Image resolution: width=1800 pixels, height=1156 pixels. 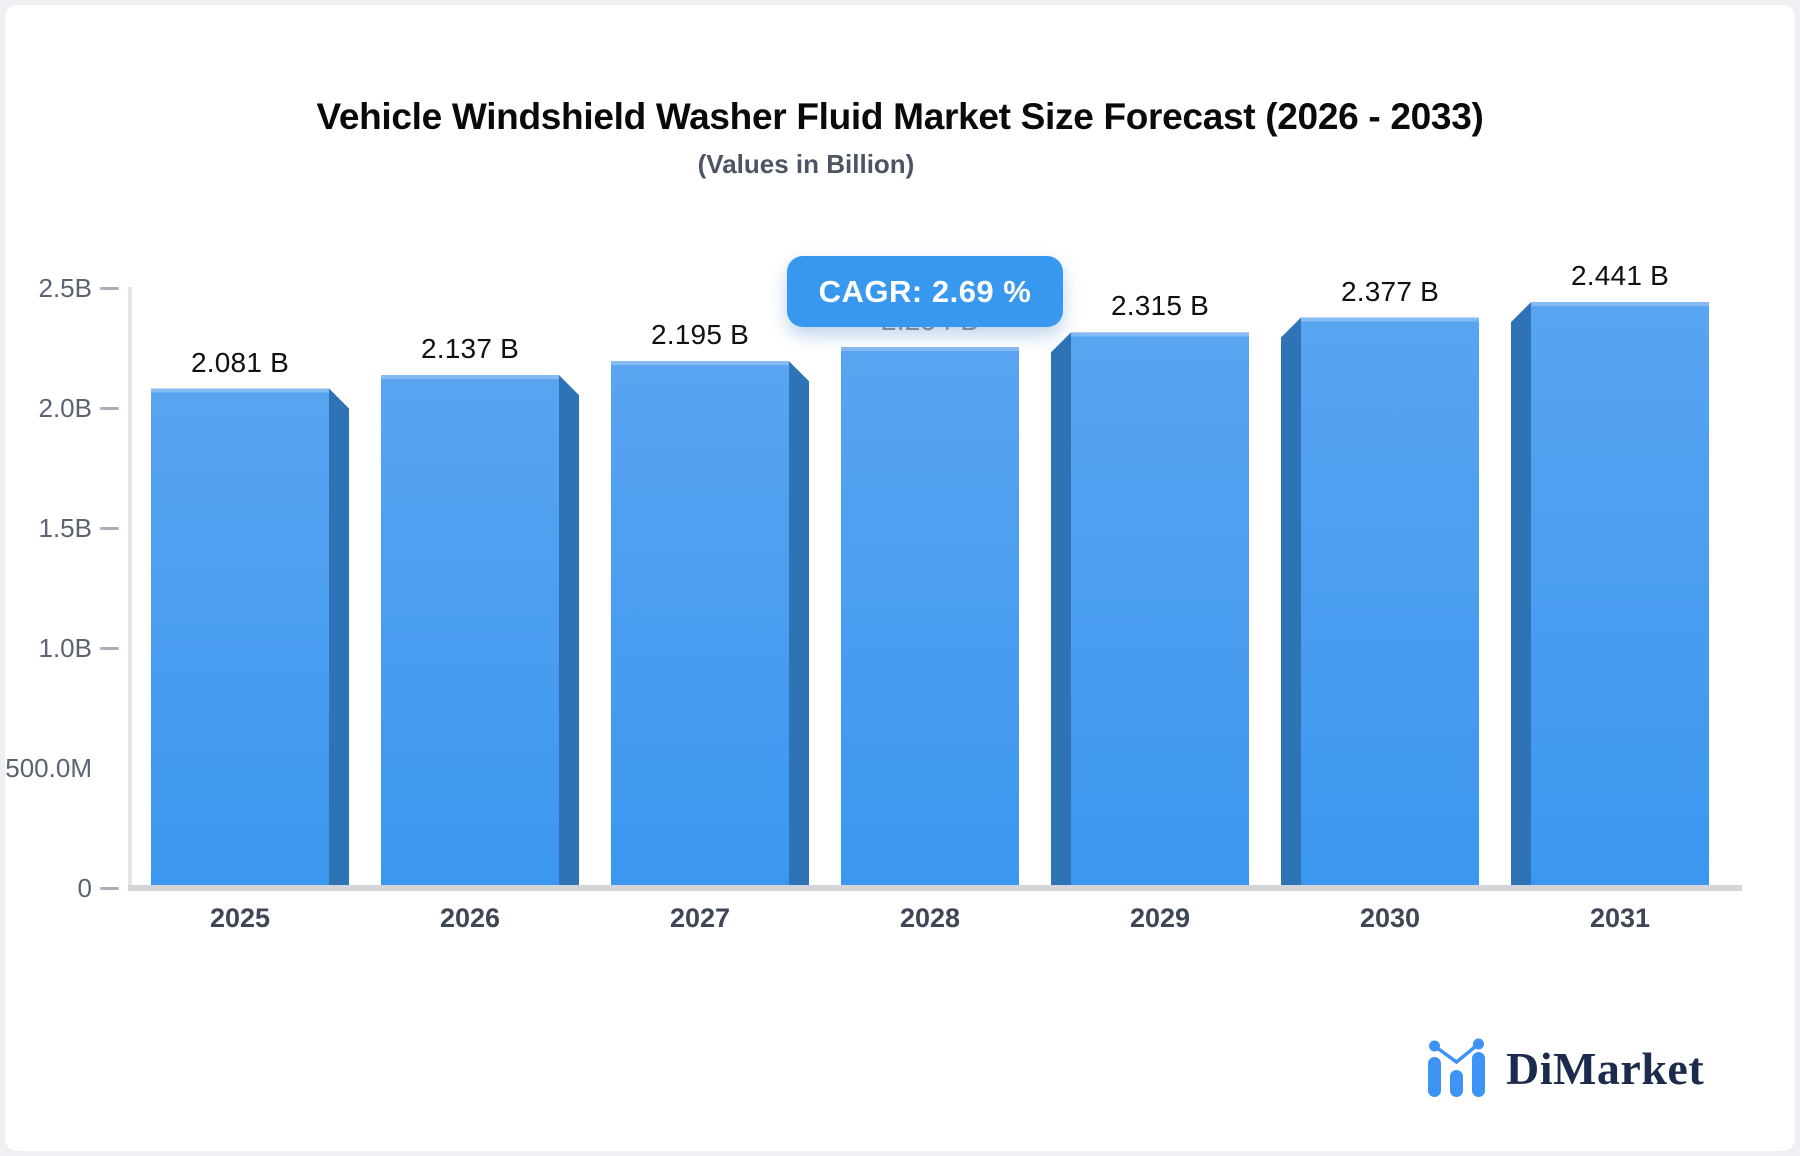 What do you see at coordinates (240, 362) in the screenshot?
I see `bar-value-label-2025: 2.081 B` at bounding box center [240, 362].